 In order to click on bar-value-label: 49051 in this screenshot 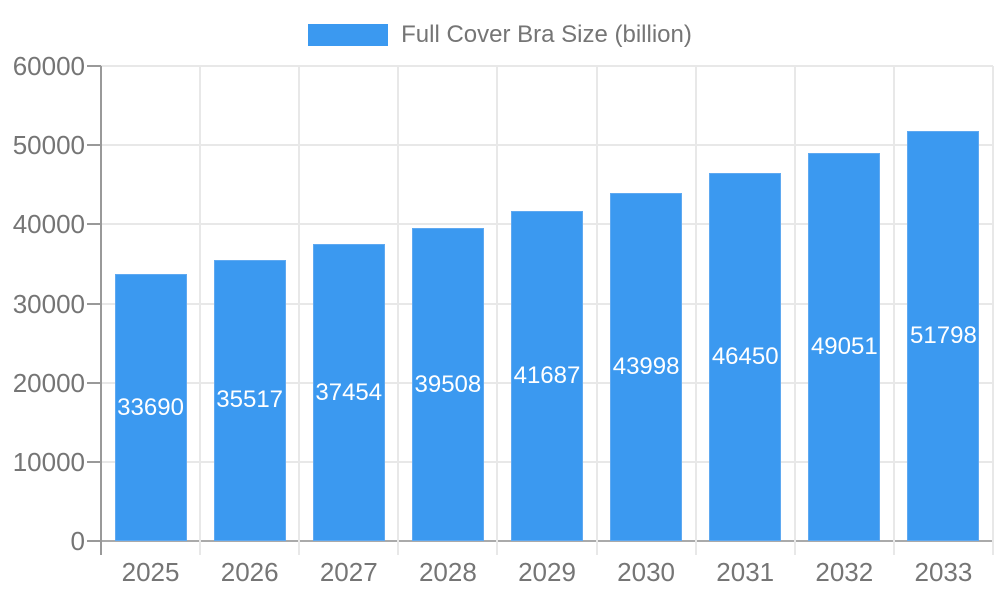, I will do `click(844, 346)`.